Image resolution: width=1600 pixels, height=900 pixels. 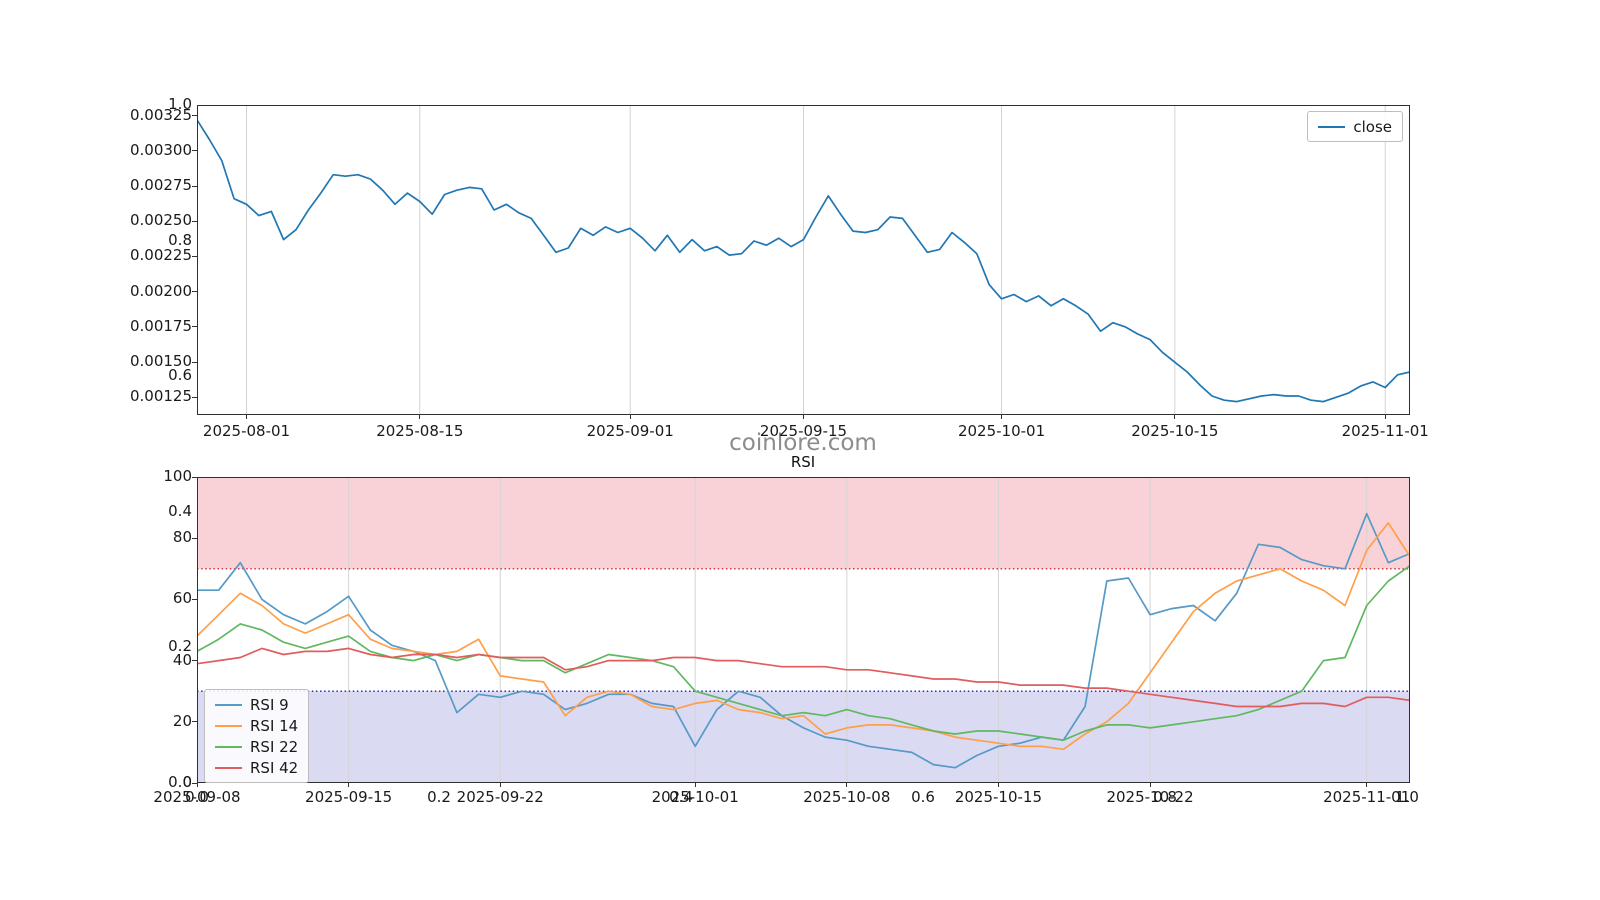 What do you see at coordinates (187, 782) in the screenshot?
I see `tick-label: 0` at bounding box center [187, 782].